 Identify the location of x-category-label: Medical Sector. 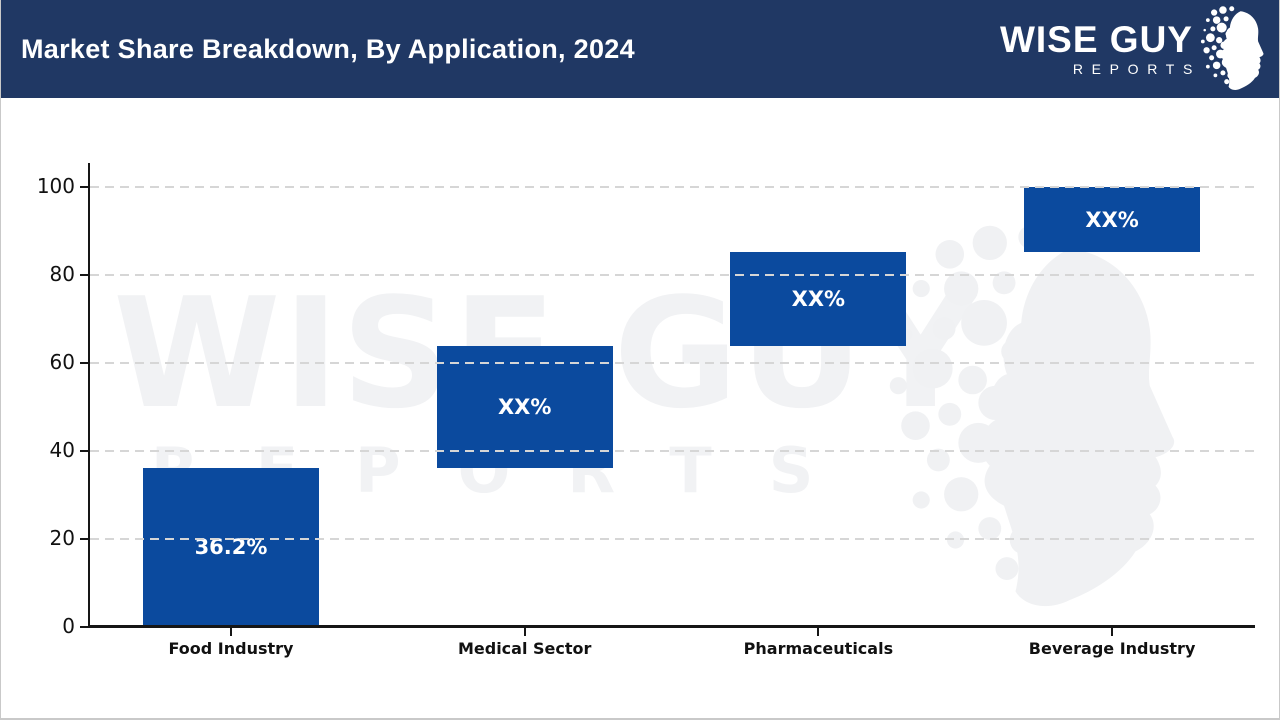
(524, 648).